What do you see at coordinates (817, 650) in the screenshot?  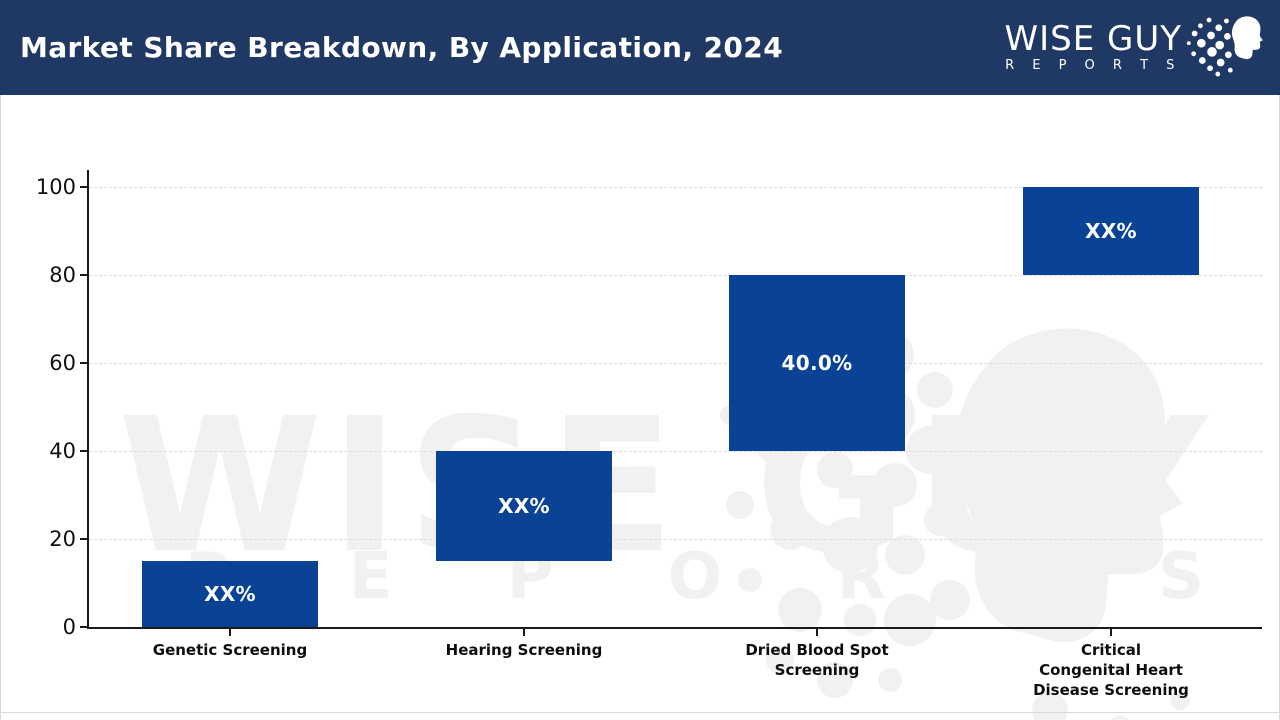 I see `x-category-label-line: Dried Blood Spot` at bounding box center [817, 650].